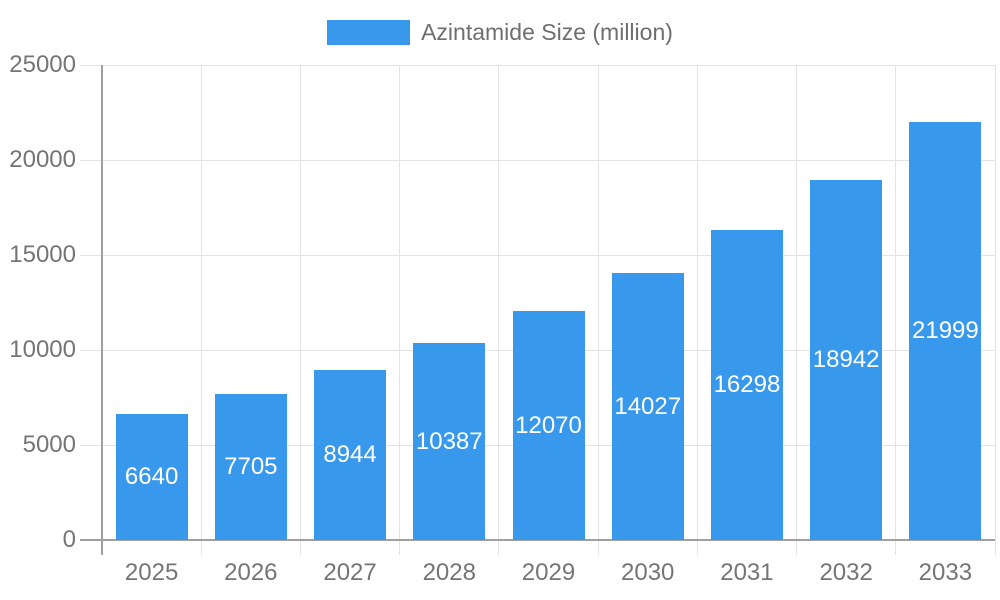 This screenshot has width=1000, height=600. Describe the element at coordinates (350, 572) in the screenshot. I see `x-tick-label: 2027` at that location.